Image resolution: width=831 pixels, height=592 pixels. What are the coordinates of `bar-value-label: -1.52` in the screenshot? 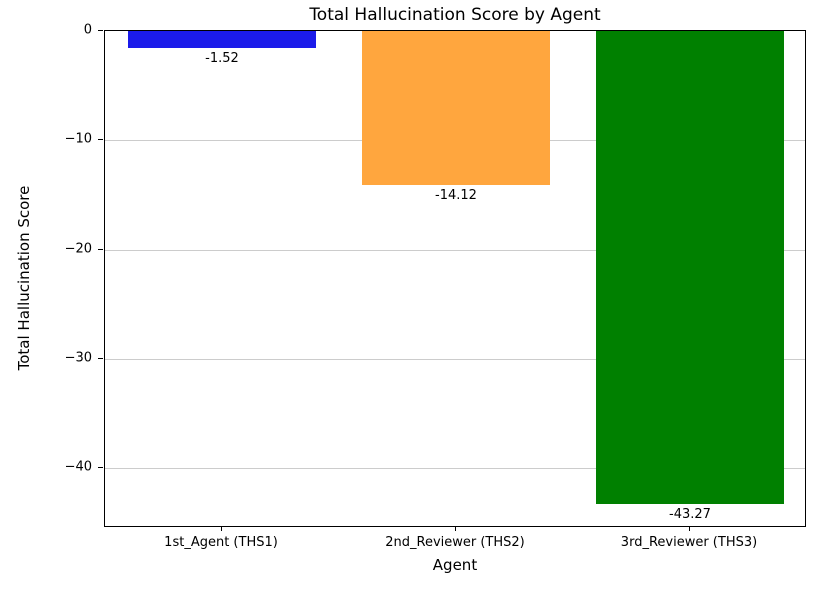 It's located at (222, 58).